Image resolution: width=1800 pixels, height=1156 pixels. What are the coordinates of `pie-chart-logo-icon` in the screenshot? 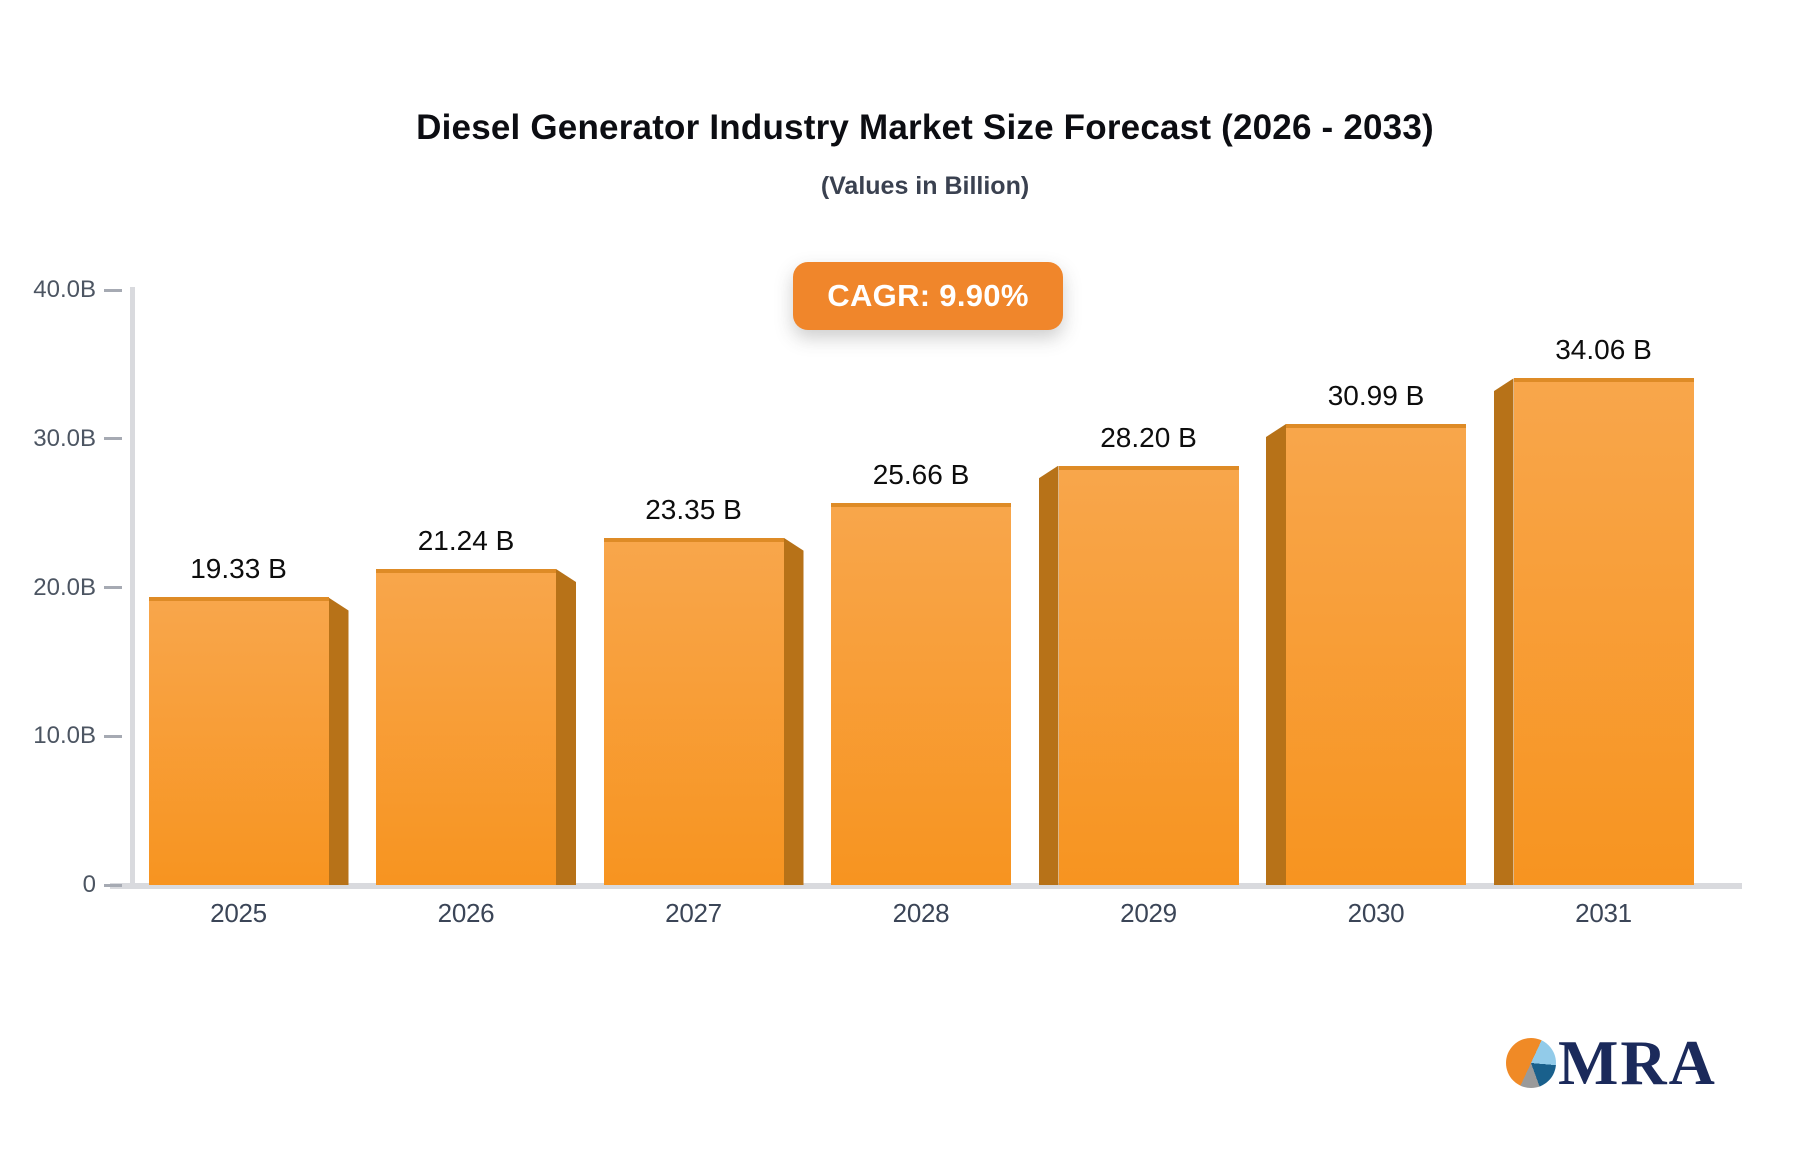 It's located at (1531, 1063).